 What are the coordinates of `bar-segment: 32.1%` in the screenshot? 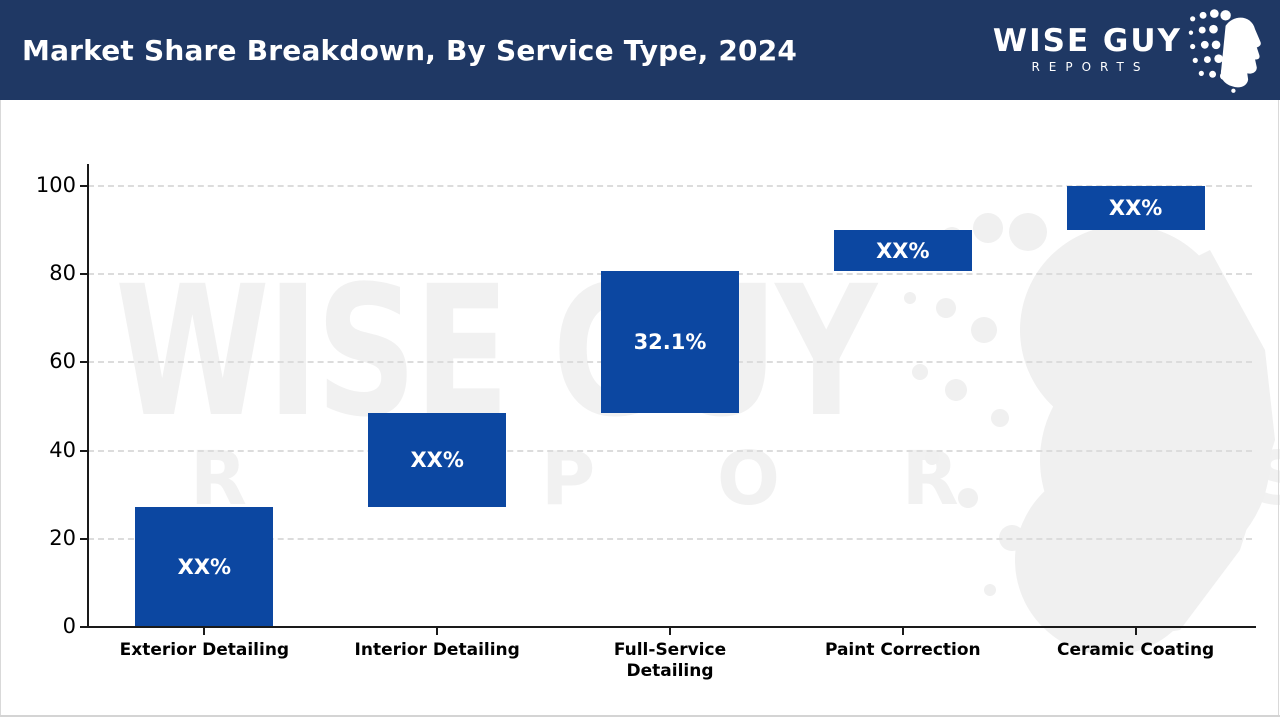 It's located at (670, 342).